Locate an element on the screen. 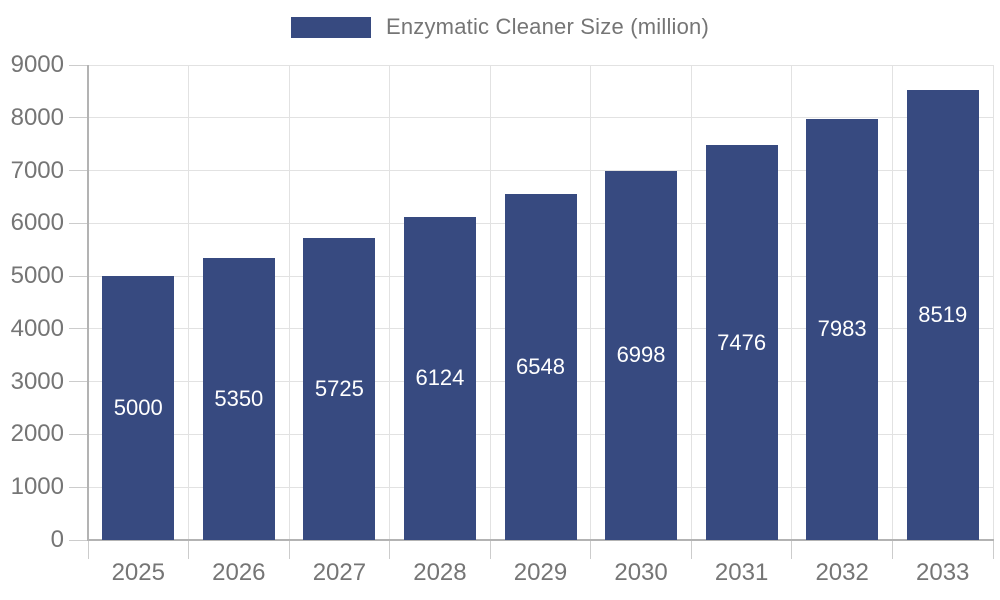  x-tick-label: 2025 is located at coordinates (138, 572).